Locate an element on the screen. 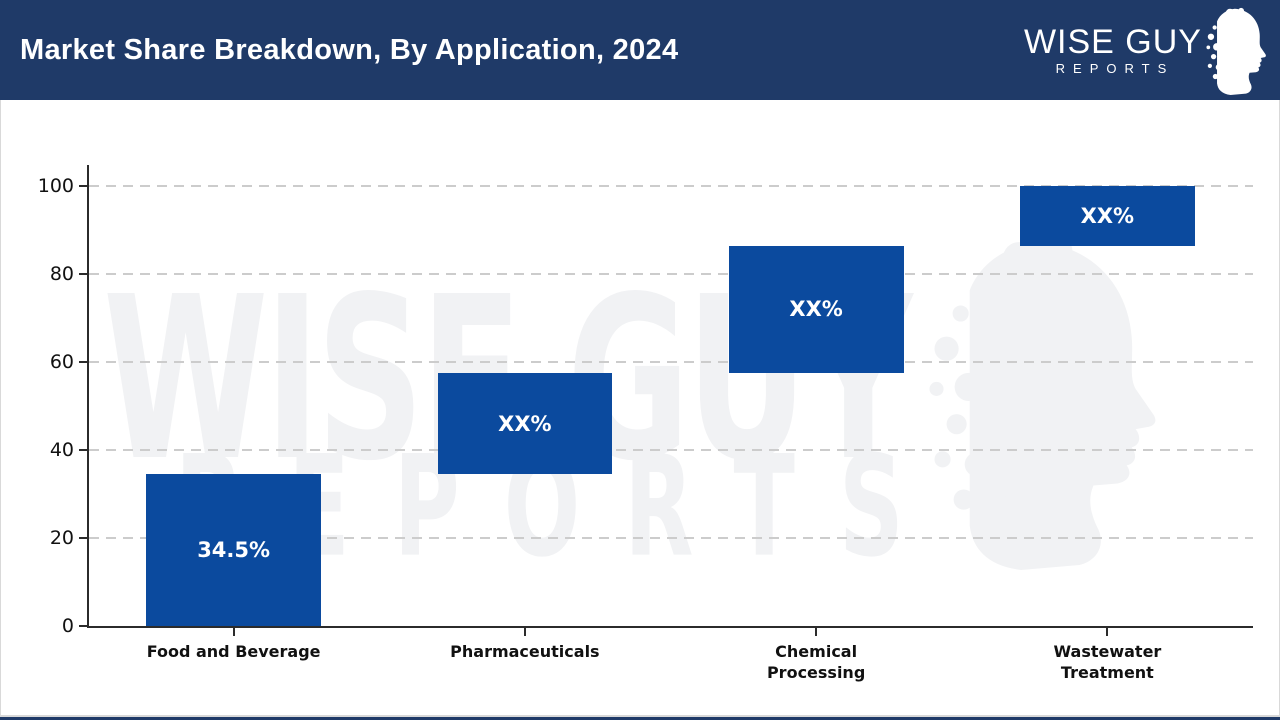 The image size is (1280, 720). y-tick-label: 60 is located at coordinates (61, 362).